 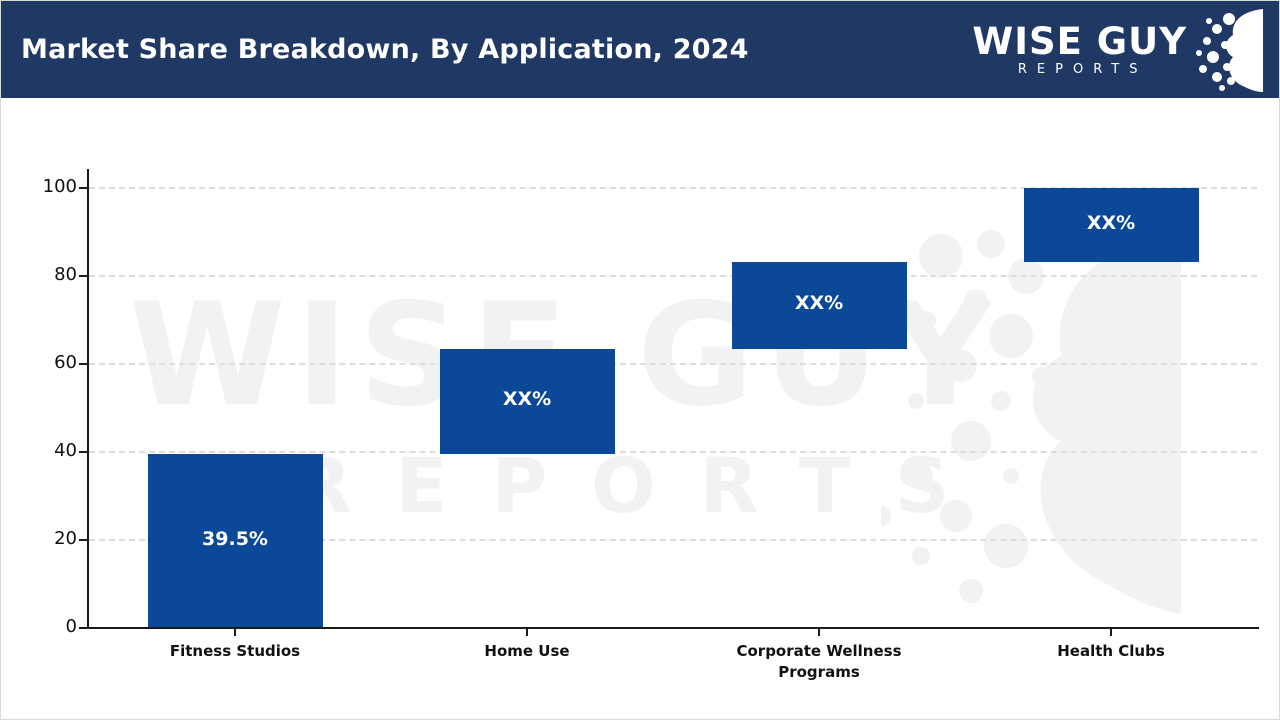 I want to click on y-tick-label: 40, so click(x=65, y=450).